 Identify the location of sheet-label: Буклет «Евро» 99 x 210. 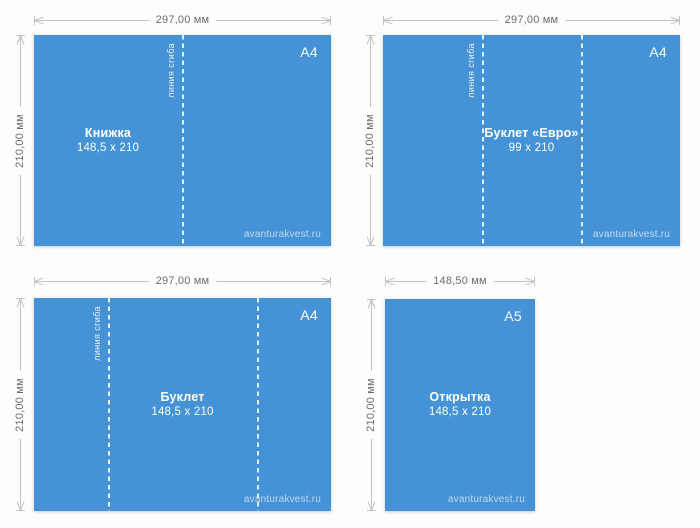
(531, 141).